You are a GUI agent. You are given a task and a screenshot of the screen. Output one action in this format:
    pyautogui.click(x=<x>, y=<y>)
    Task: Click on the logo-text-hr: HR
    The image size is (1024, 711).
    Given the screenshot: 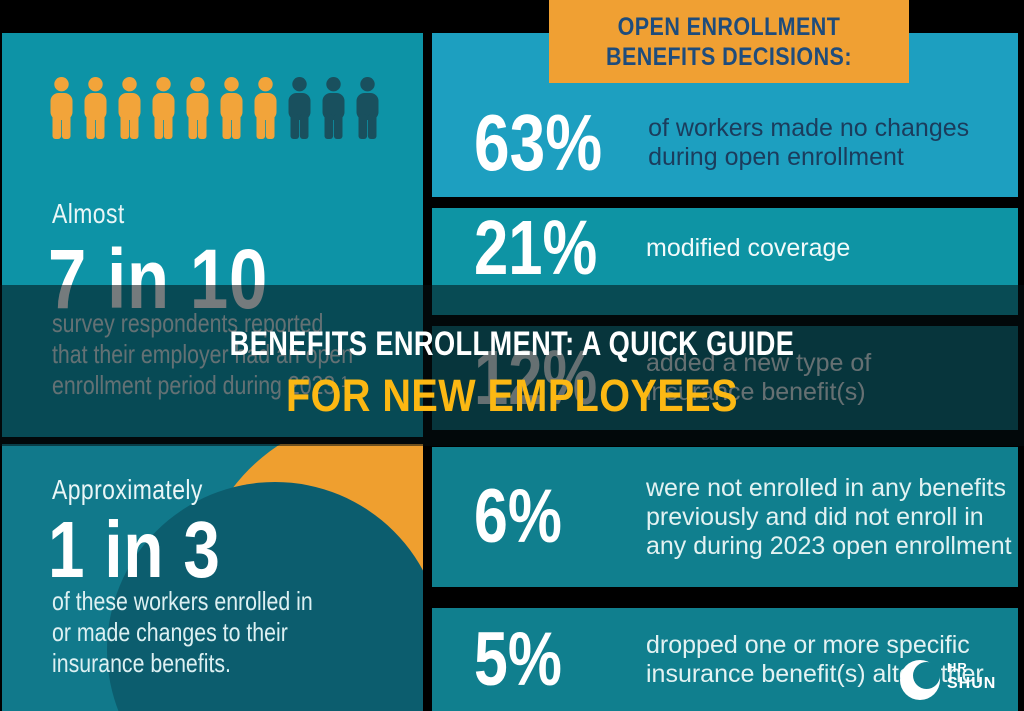 What is the action you would take?
    pyautogui.click(x=957, y=667)
    